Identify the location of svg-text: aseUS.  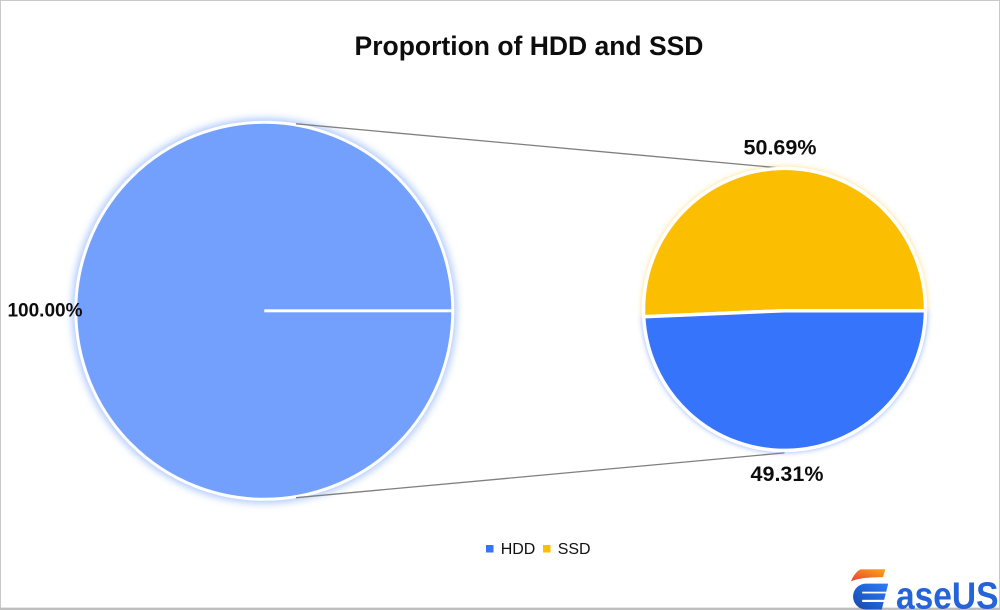
(947, 593).